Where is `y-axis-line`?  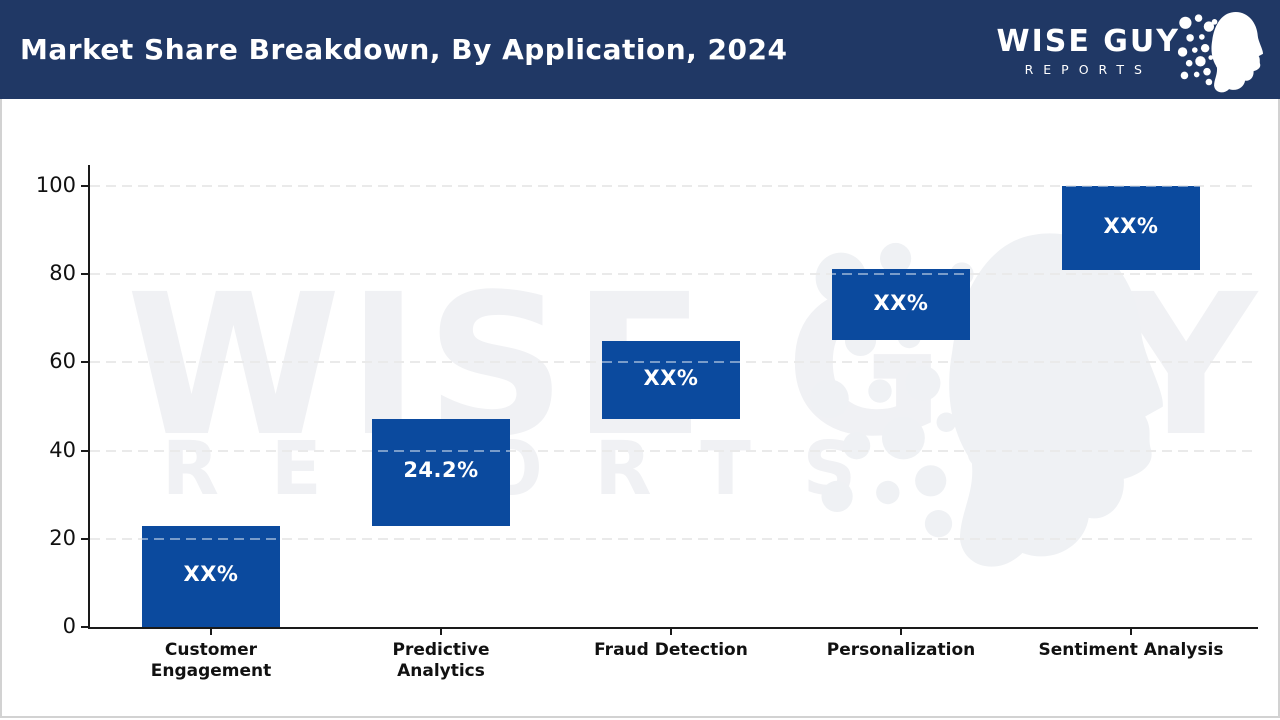 y-axis-line is located at coordinates (89, 397).